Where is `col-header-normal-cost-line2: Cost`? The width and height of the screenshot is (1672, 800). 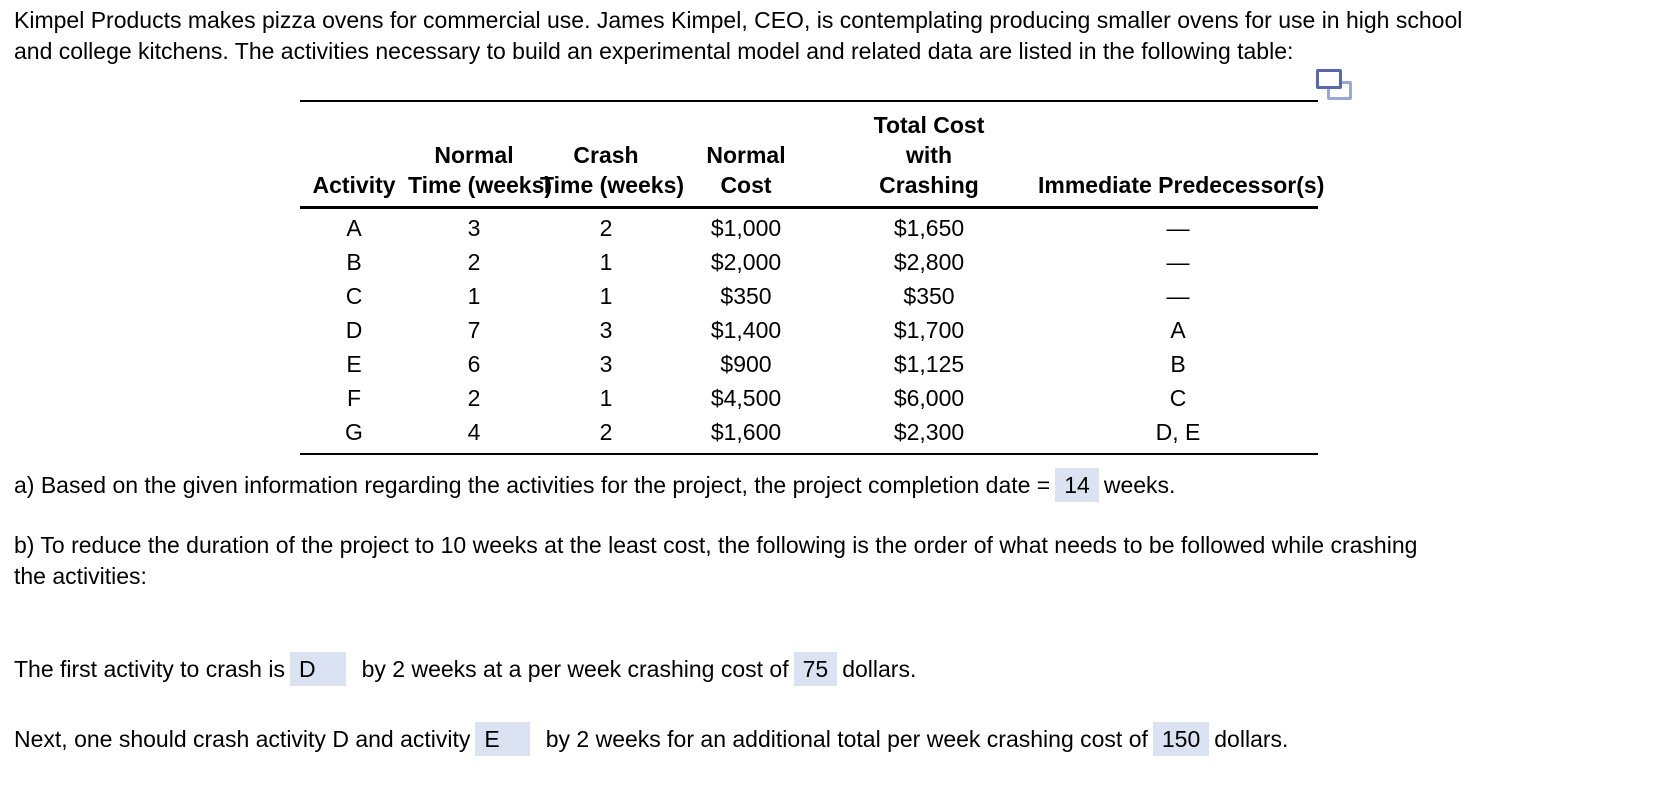 col-header-normal-cost-line2: Cost is located at coordinates (746, 185).